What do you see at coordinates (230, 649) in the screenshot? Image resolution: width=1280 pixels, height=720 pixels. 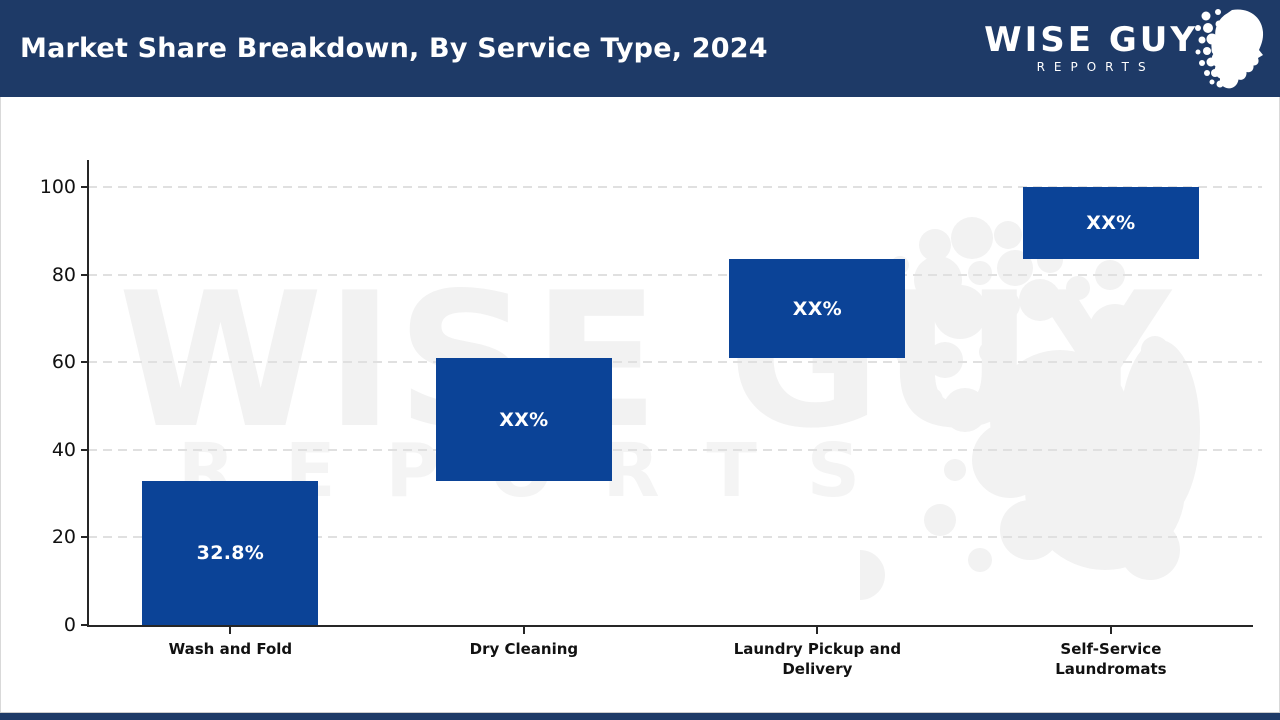 I see `x-category-label: Wash and Fold` at bounding box center [230, 649].